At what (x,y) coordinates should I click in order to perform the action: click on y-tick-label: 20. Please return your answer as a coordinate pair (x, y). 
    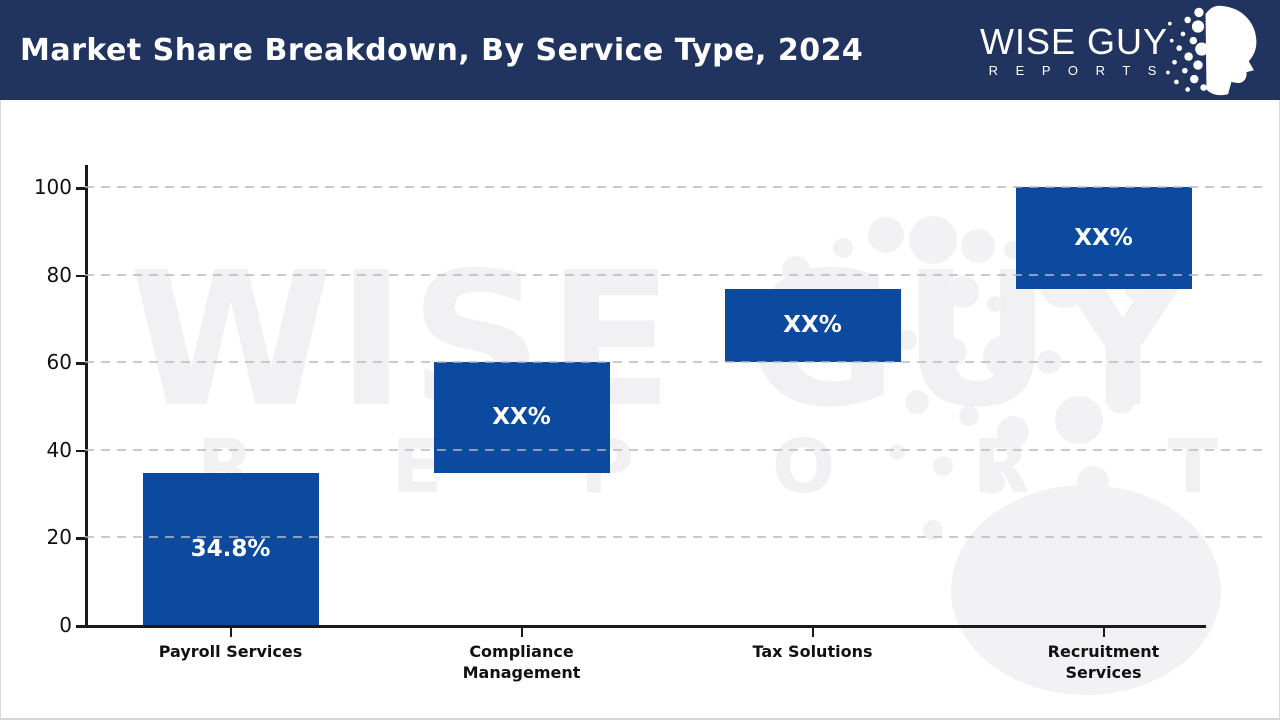
    Looking at the image, I should click on (59, 537).